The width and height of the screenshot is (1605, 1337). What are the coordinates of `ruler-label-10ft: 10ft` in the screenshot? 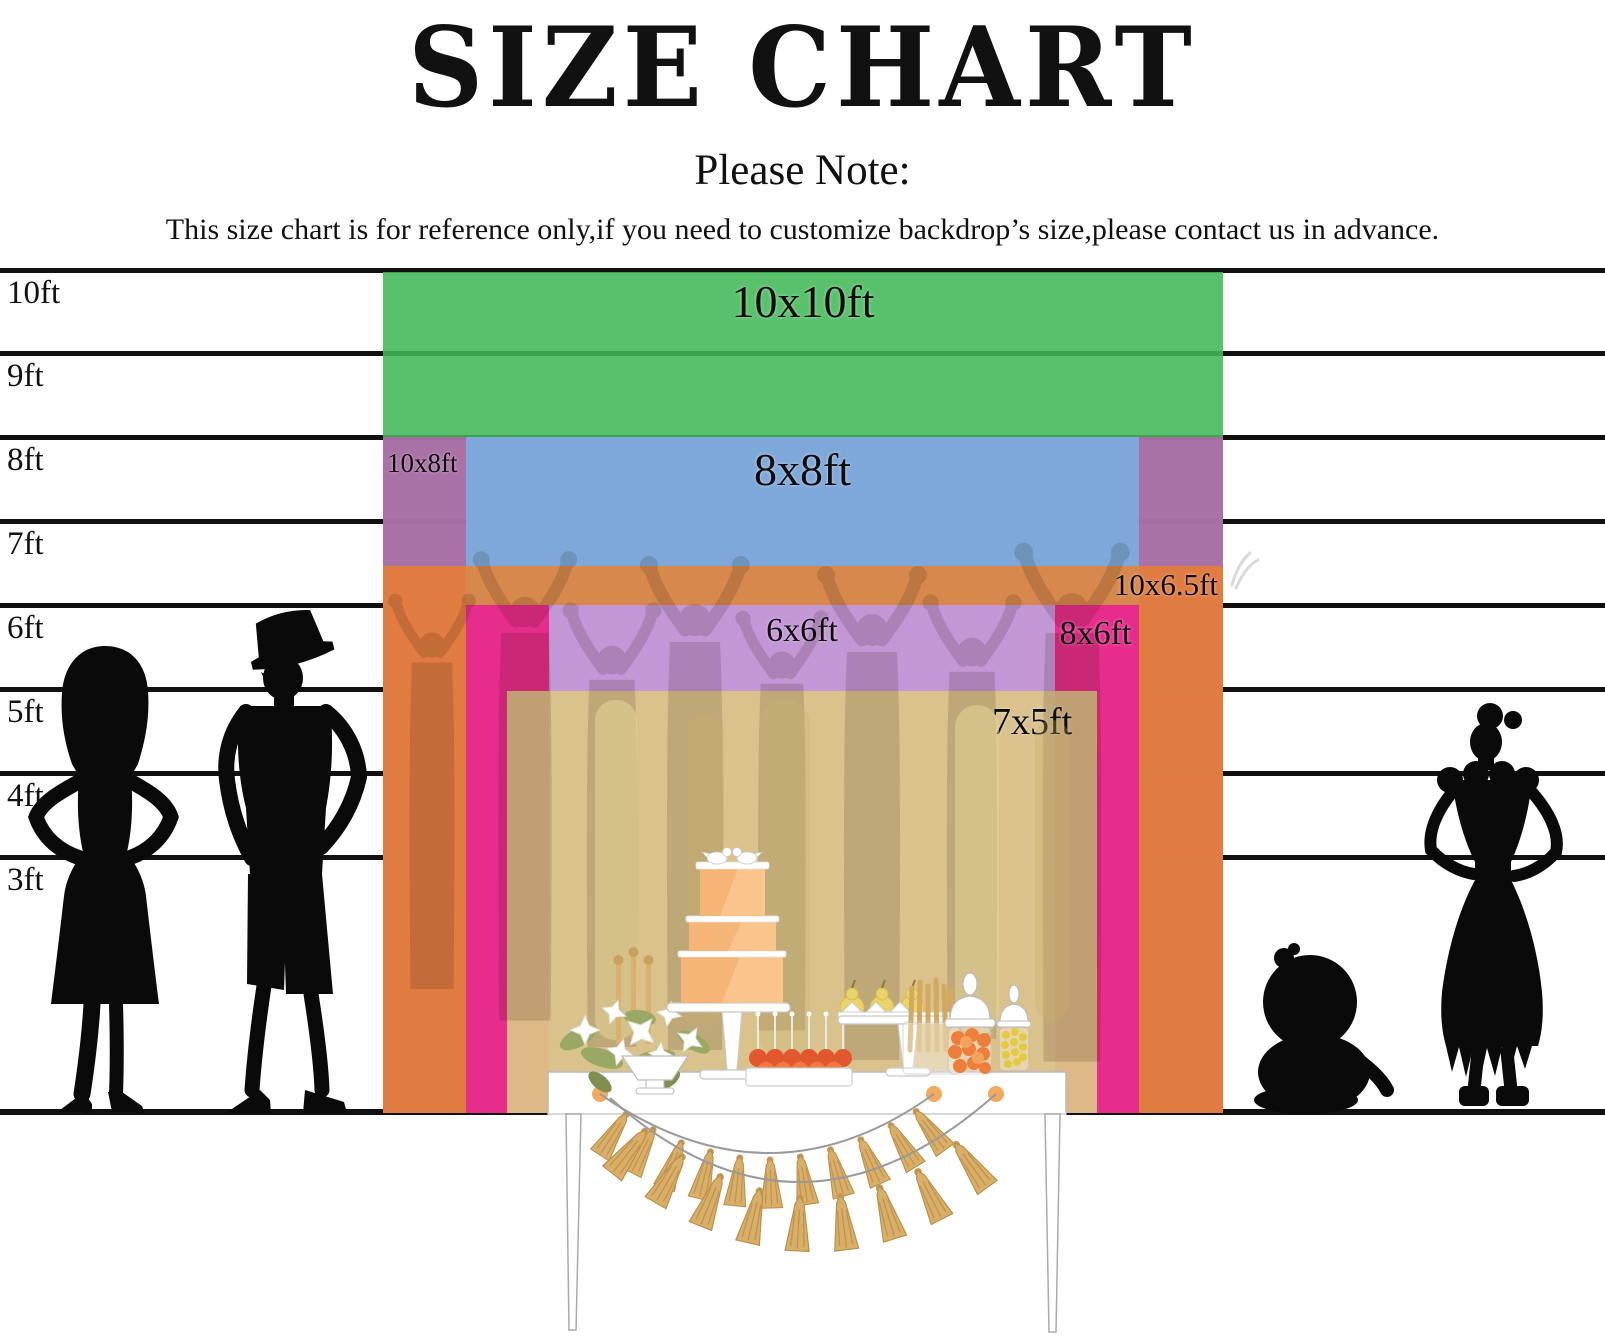 It's located at (34, 293).